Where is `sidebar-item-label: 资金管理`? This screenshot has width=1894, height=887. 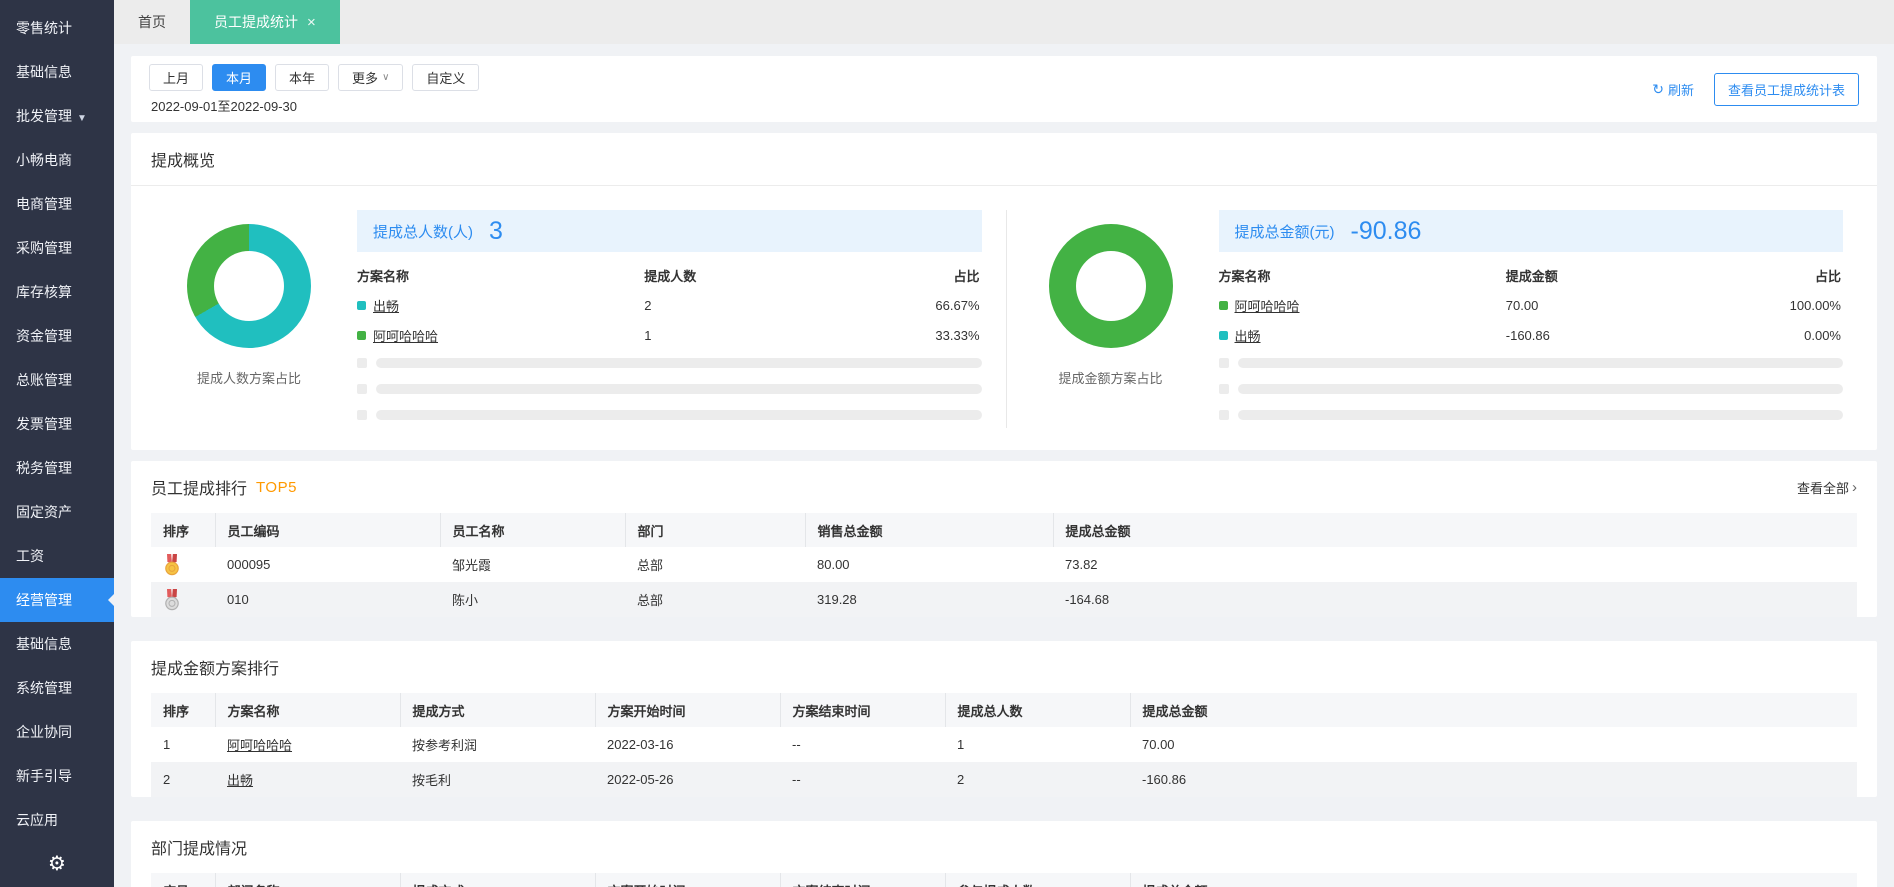
sidebar-item-label: 资金管理 is located at coordinates (44, 336).